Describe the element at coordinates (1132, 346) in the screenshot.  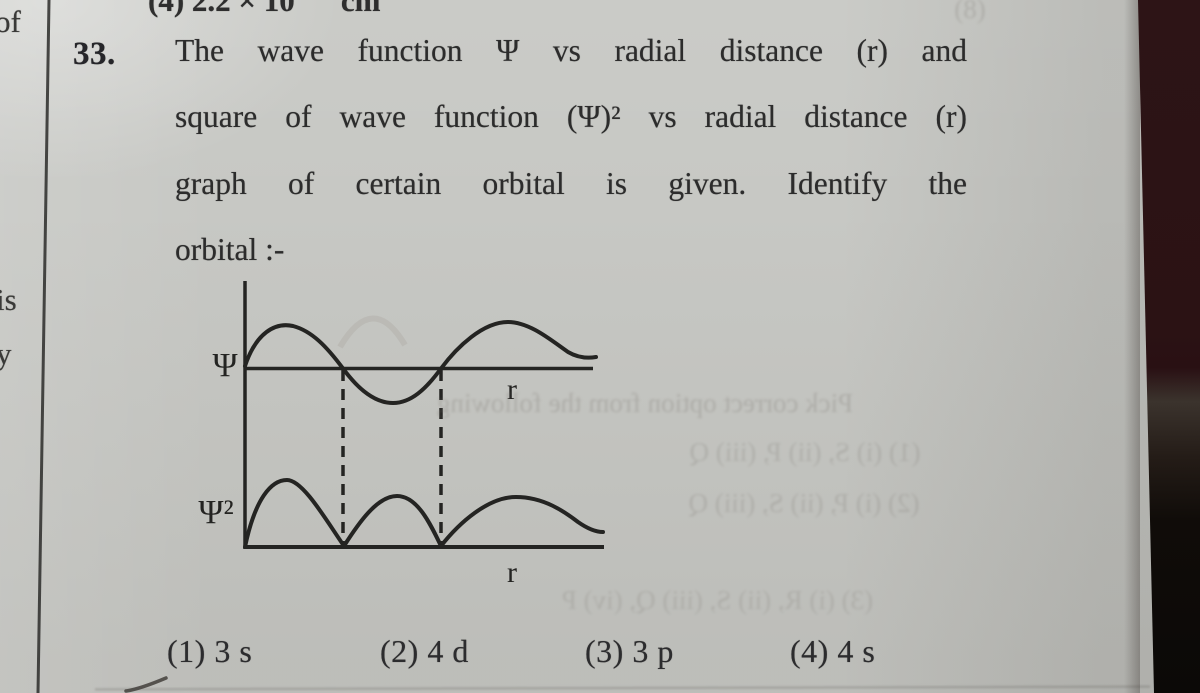
I see `page-edge-shadow` at that location.